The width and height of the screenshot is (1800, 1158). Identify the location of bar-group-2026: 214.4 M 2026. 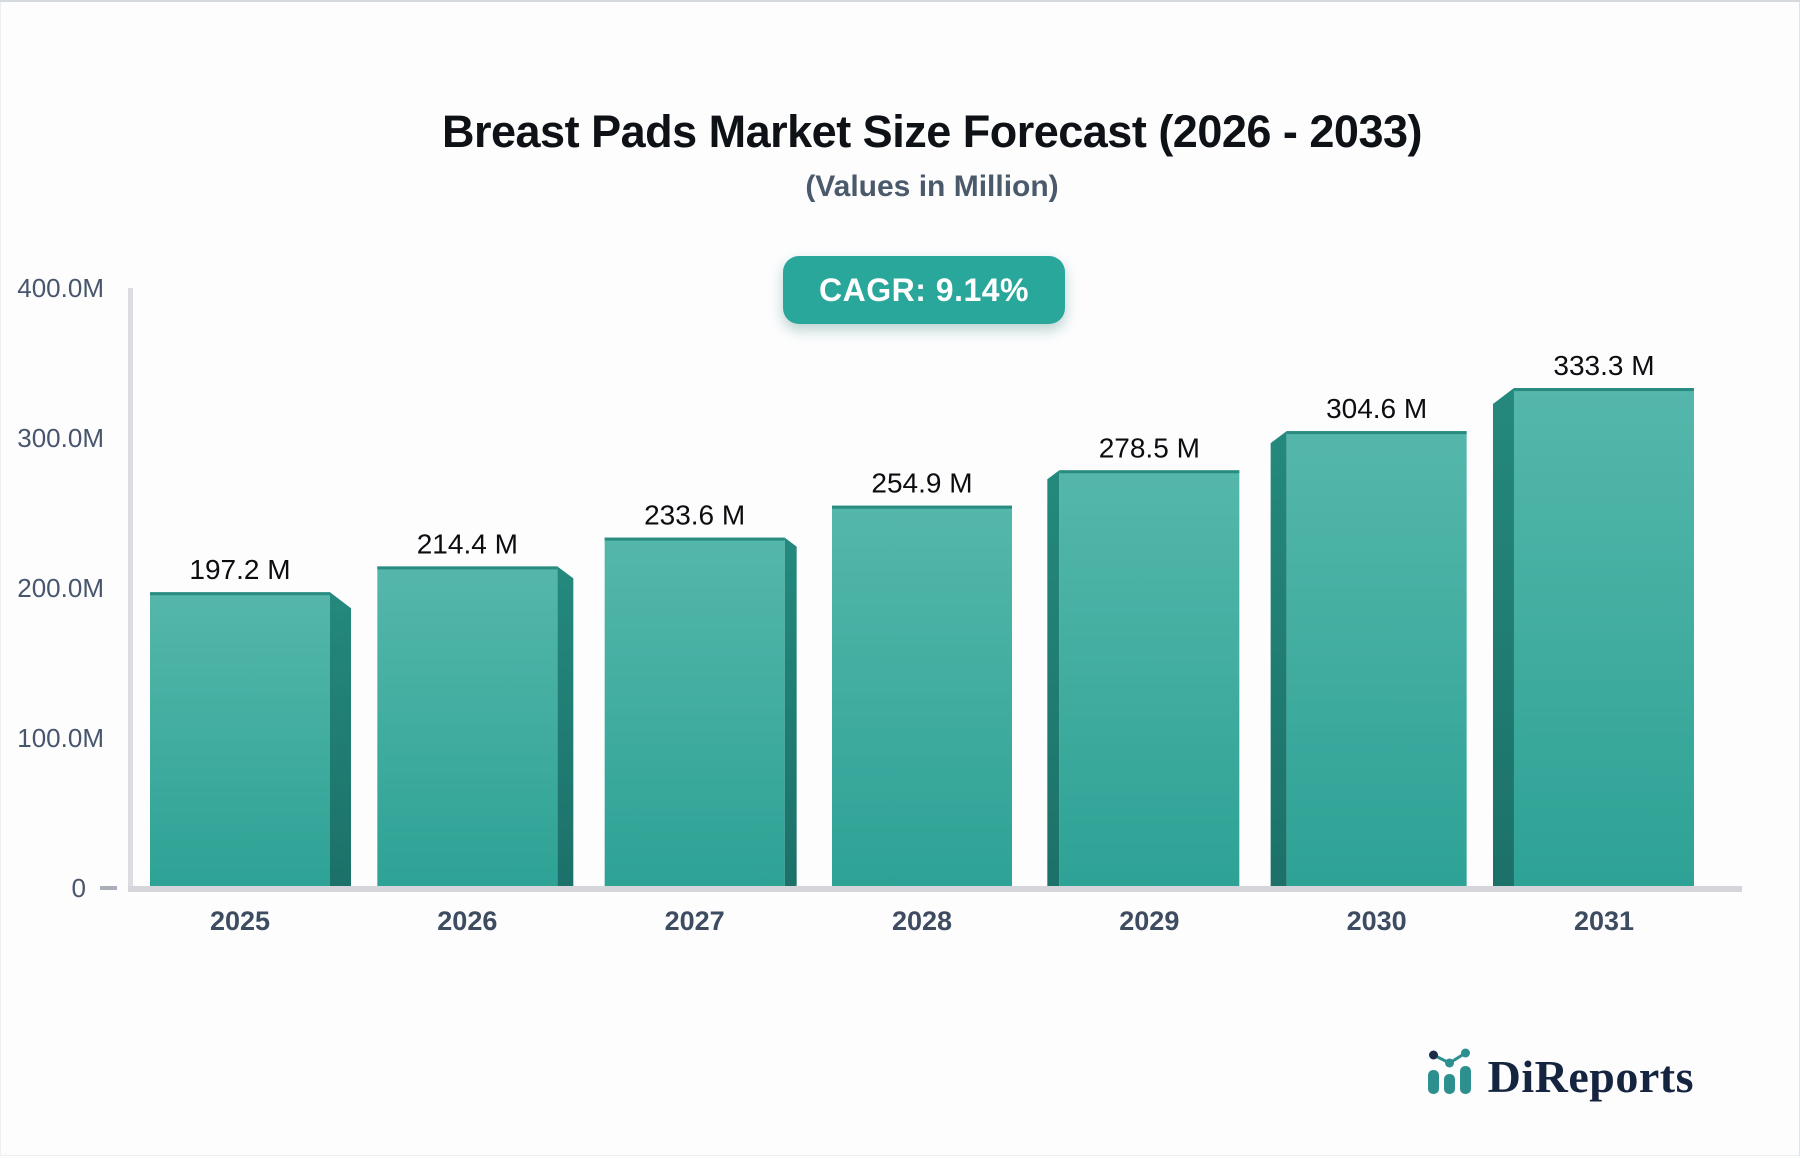
(475, 732).